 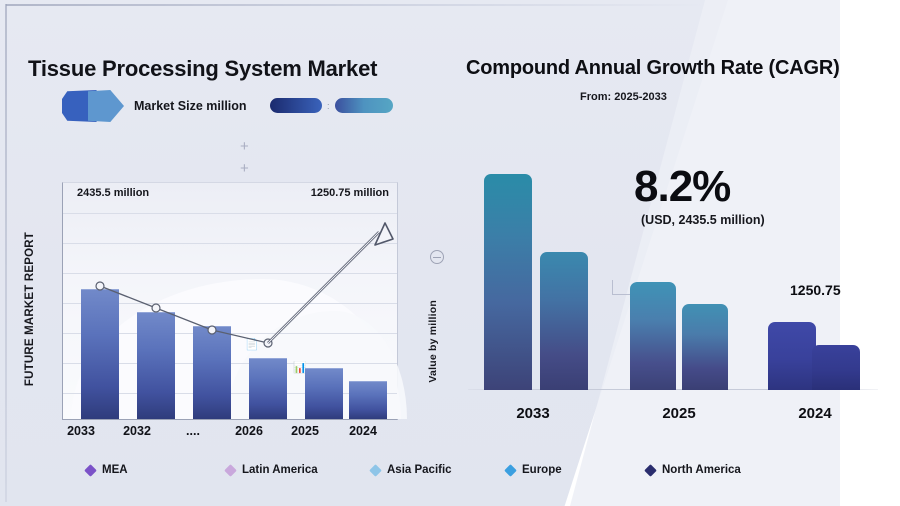 What do you see at coordinates (836, 367) in the screenshot?
I see `rbar-2024-secondary` at bounding box center [836, 367].